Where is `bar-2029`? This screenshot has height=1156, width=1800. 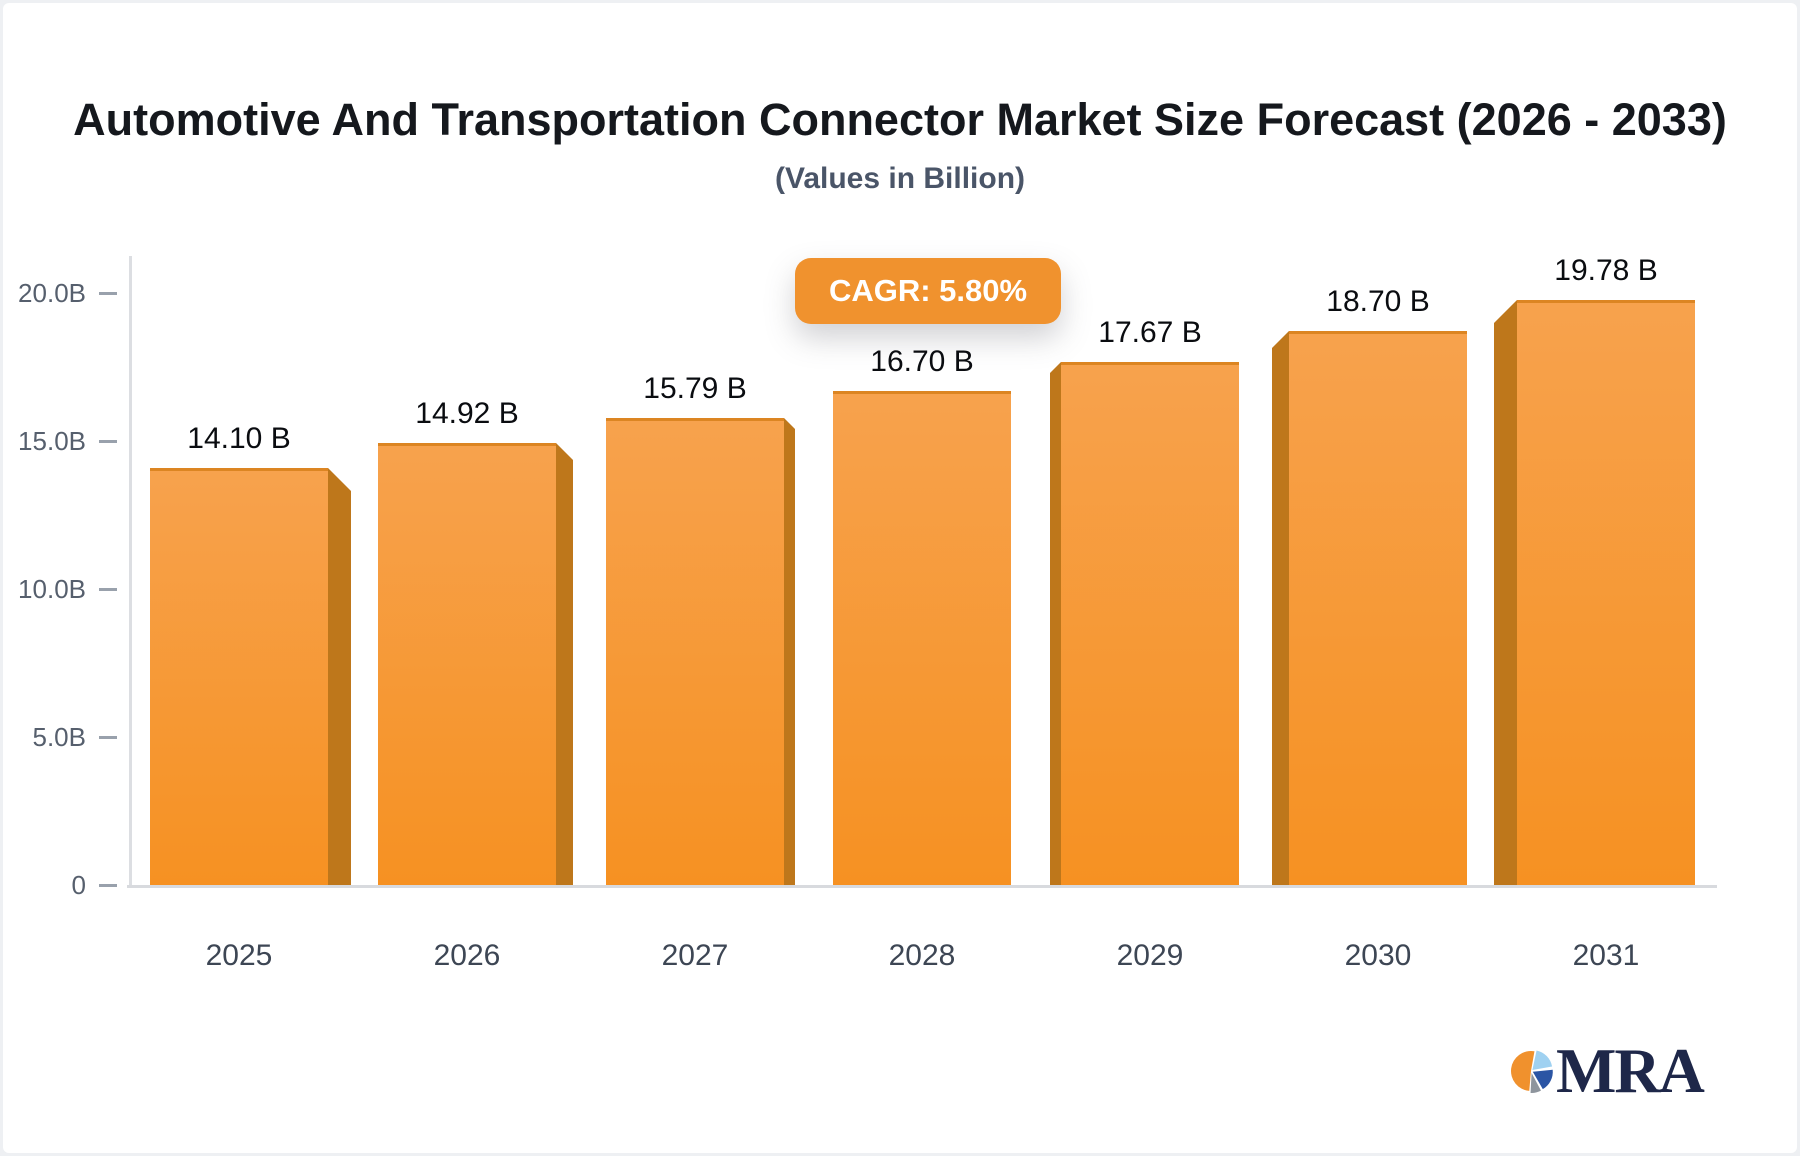 bar-2029 is located at coordinates (1150, 623).